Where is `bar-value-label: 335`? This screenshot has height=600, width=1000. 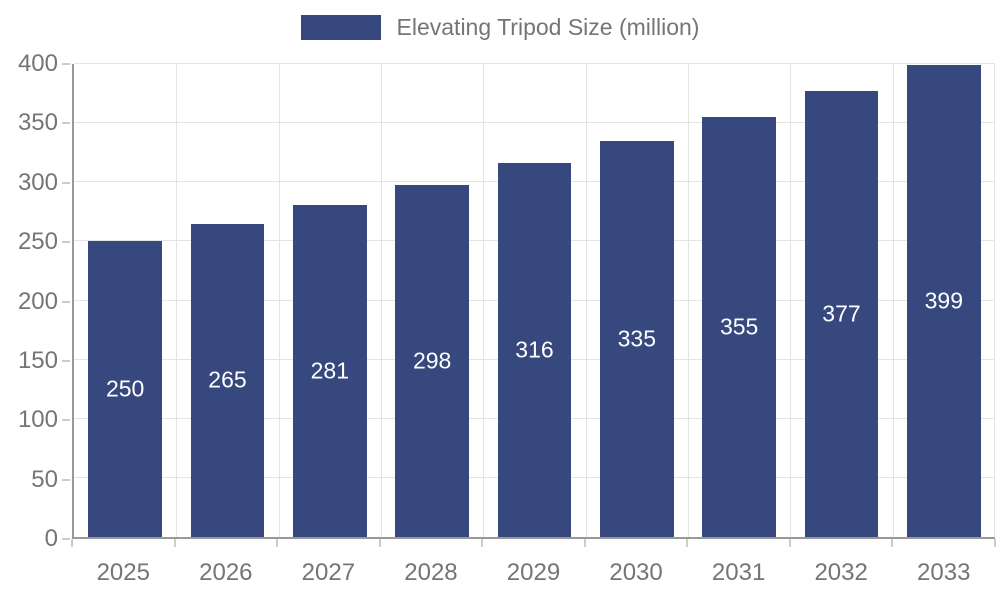
bar-value-label: 335 is located at coordinates (636, 338).